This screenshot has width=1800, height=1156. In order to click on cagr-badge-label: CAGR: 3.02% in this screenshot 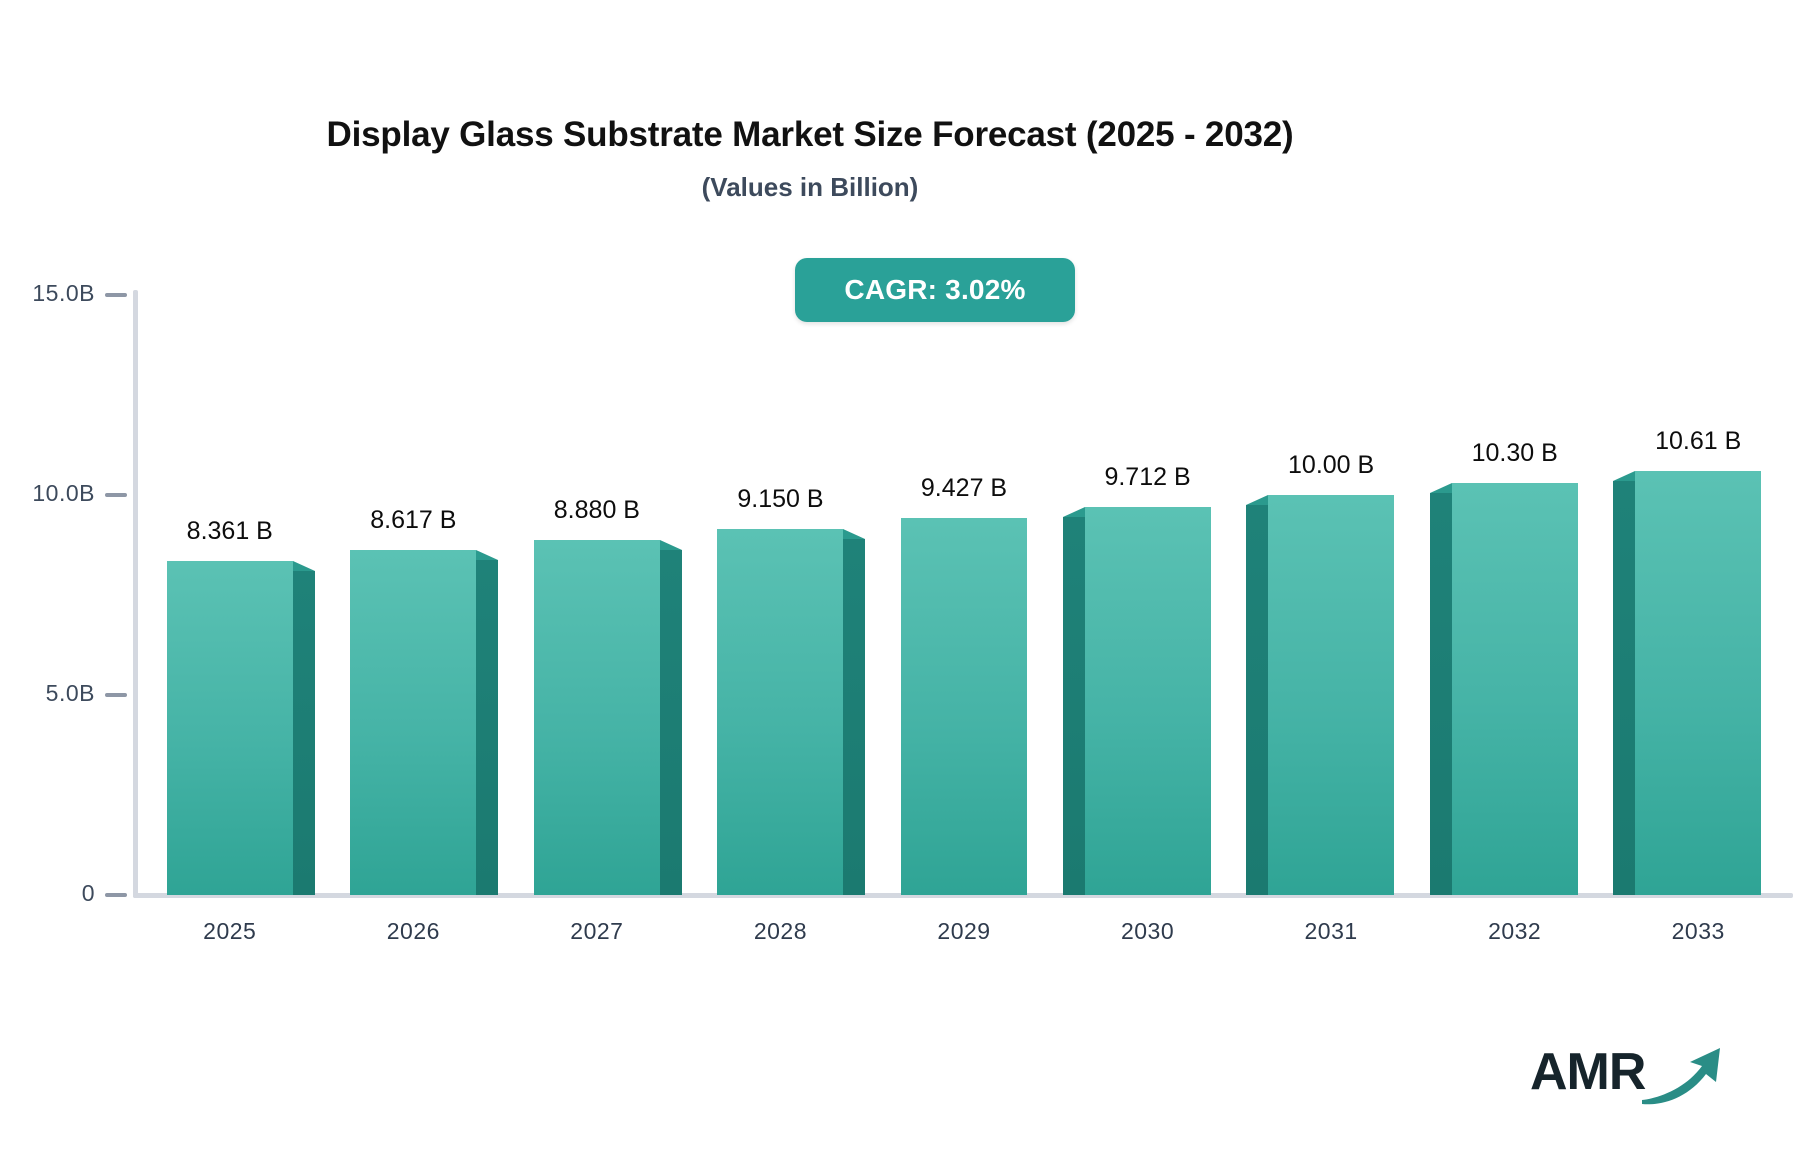, I will do `click(935, 289)`.